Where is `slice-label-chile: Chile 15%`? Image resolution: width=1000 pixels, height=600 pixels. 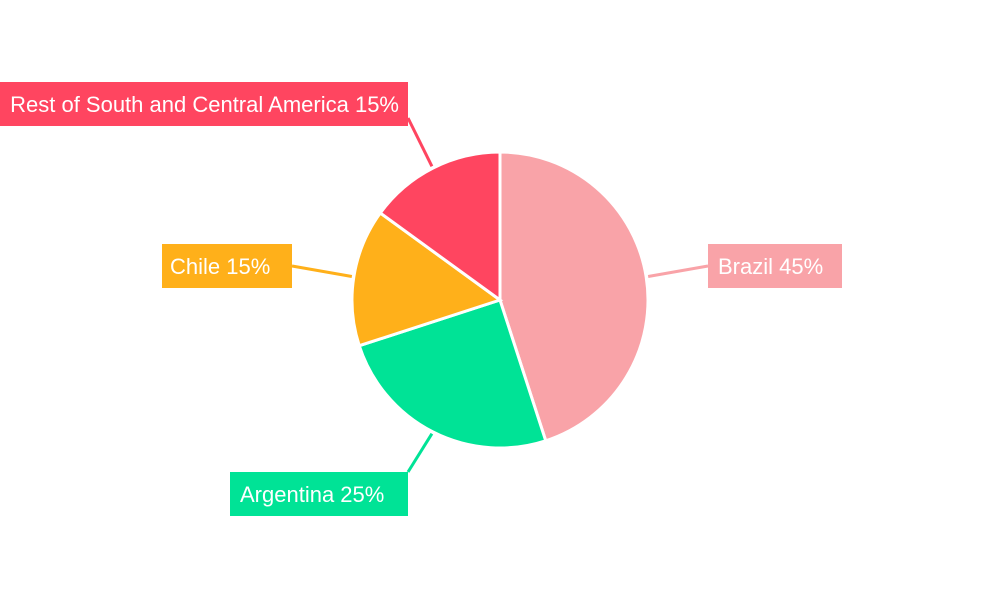 slice-label-chile: Chile 15% is located at coordinates (220, 266).